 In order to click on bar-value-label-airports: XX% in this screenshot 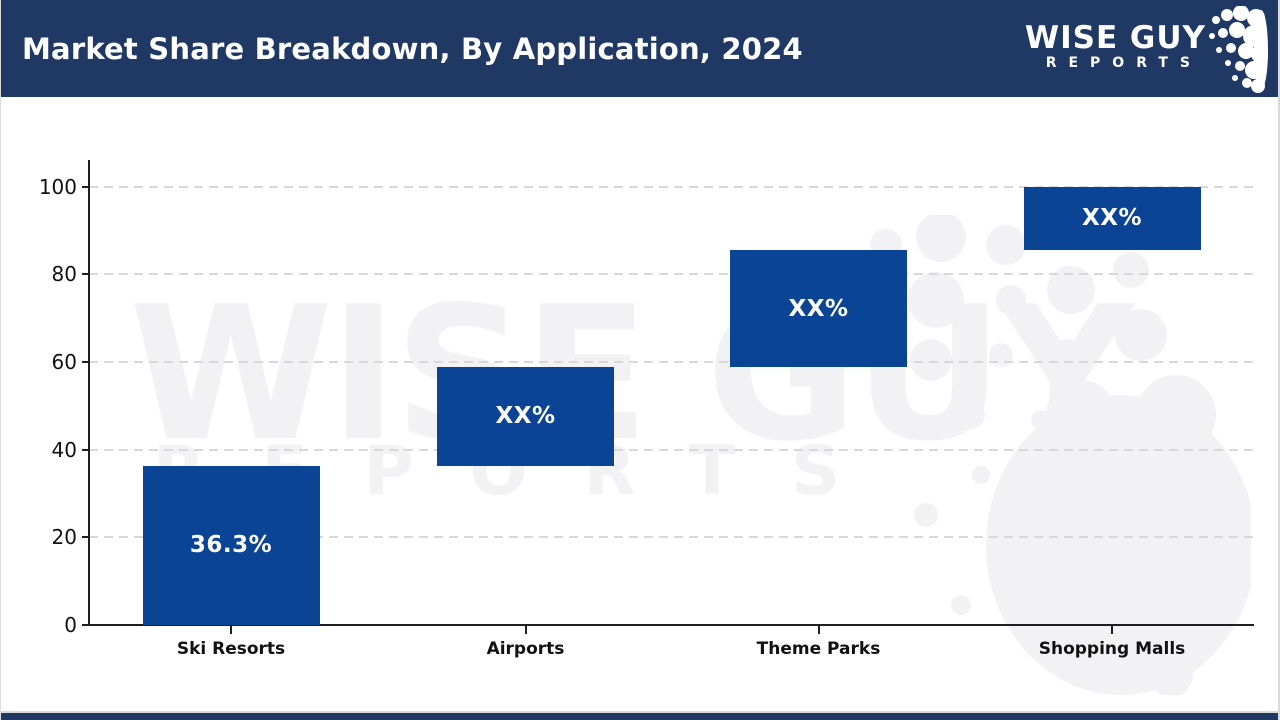, I will do `click(525, 416)`.